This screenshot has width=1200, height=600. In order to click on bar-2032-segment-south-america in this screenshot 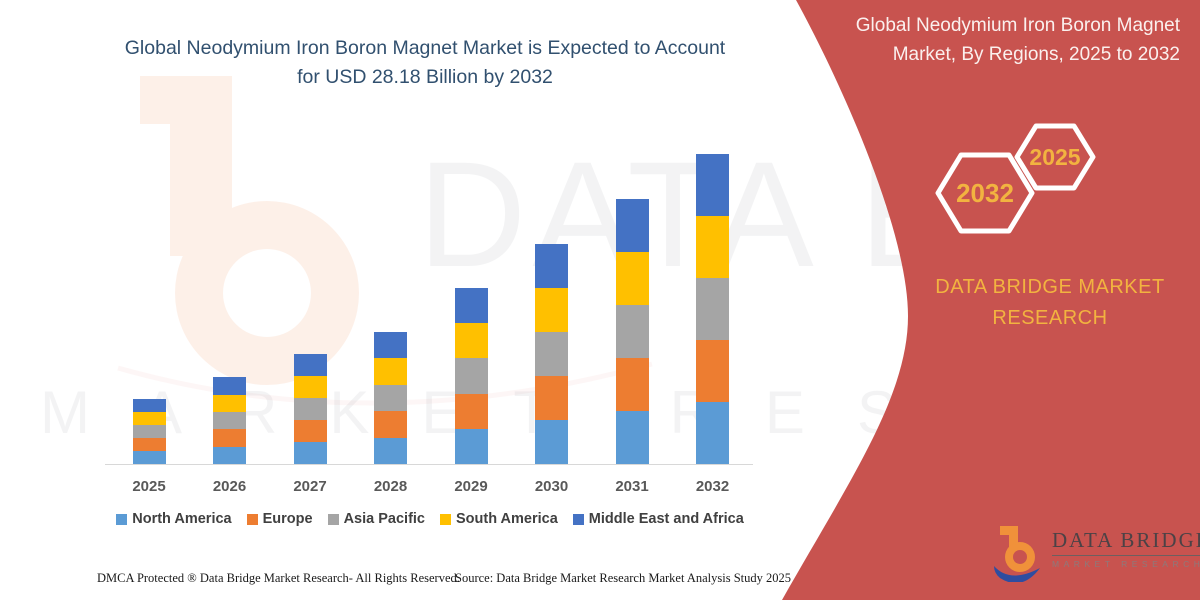, I will do `click(712, 246)`.